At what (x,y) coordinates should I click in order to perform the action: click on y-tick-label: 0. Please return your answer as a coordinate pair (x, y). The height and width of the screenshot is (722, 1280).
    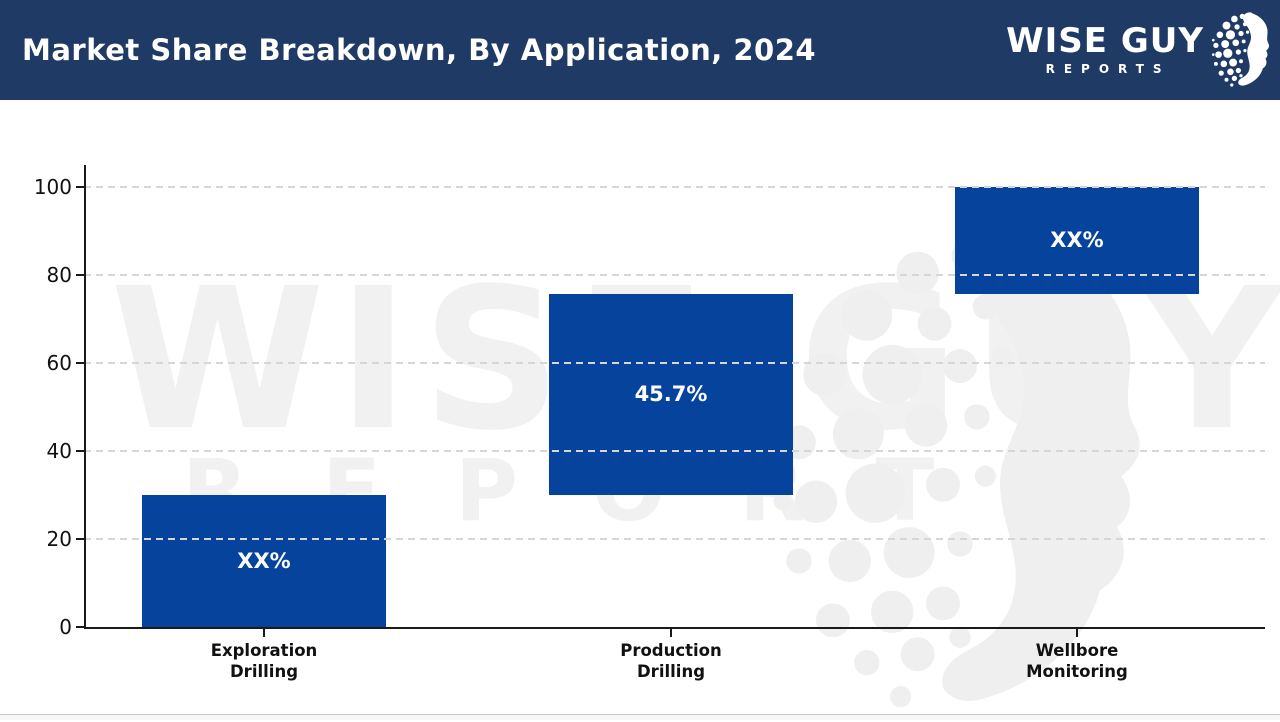
    Looking at the image, I should click on (65, 627).